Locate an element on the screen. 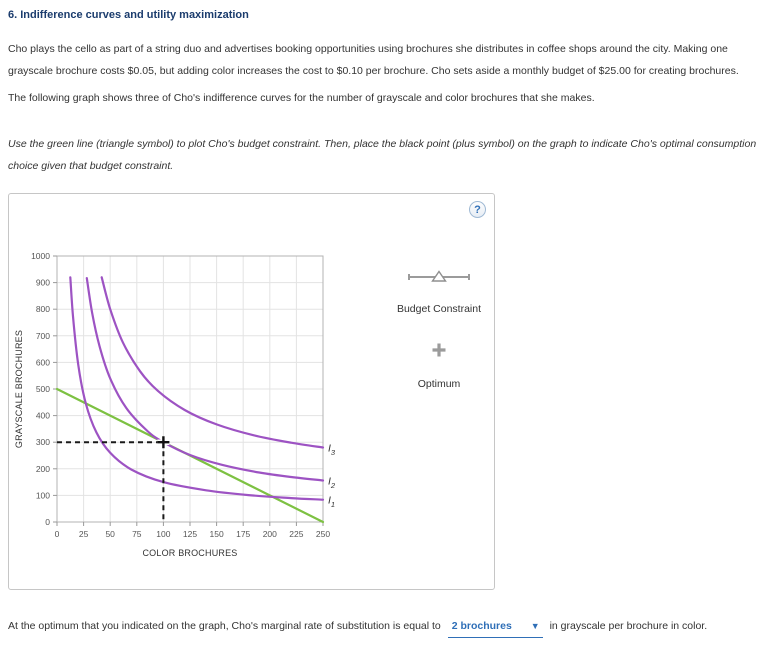 The height and width of the screenshot is (665, 781). svg-text: 600 is located at coordinates (43, 362).